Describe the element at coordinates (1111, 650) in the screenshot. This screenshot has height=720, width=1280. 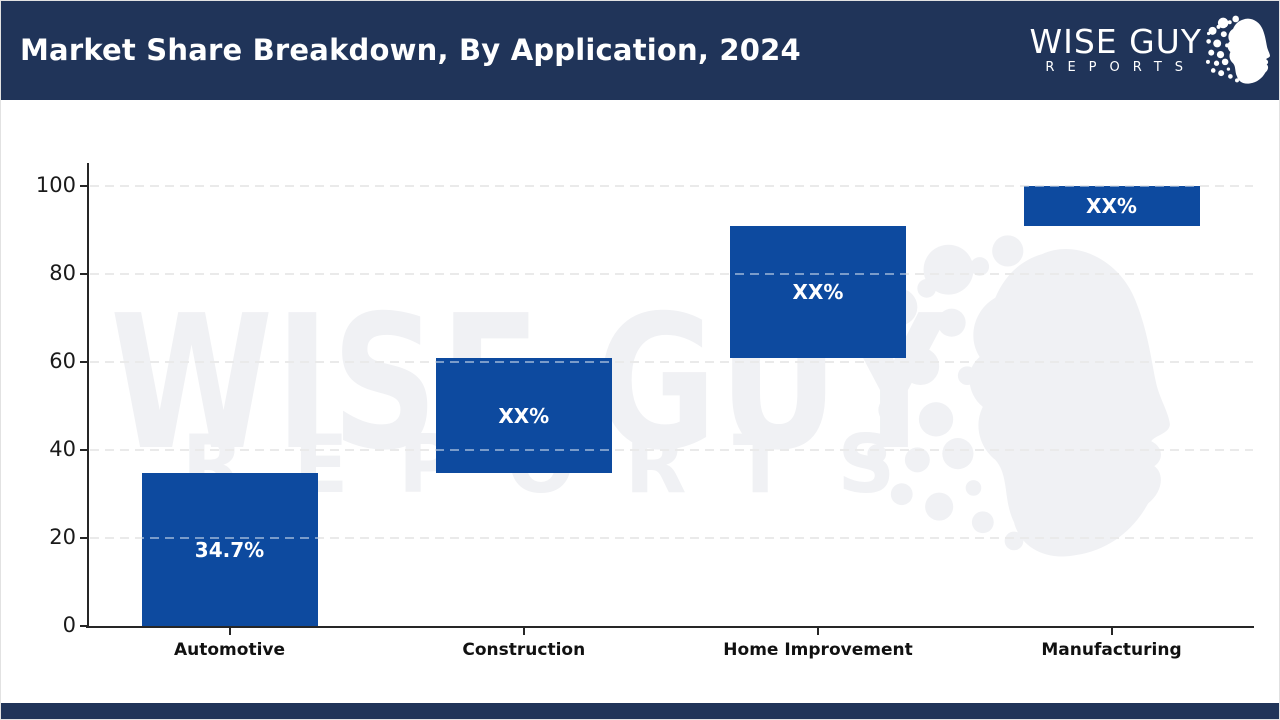
I see `x-category-label: Manufacturing` at that location.